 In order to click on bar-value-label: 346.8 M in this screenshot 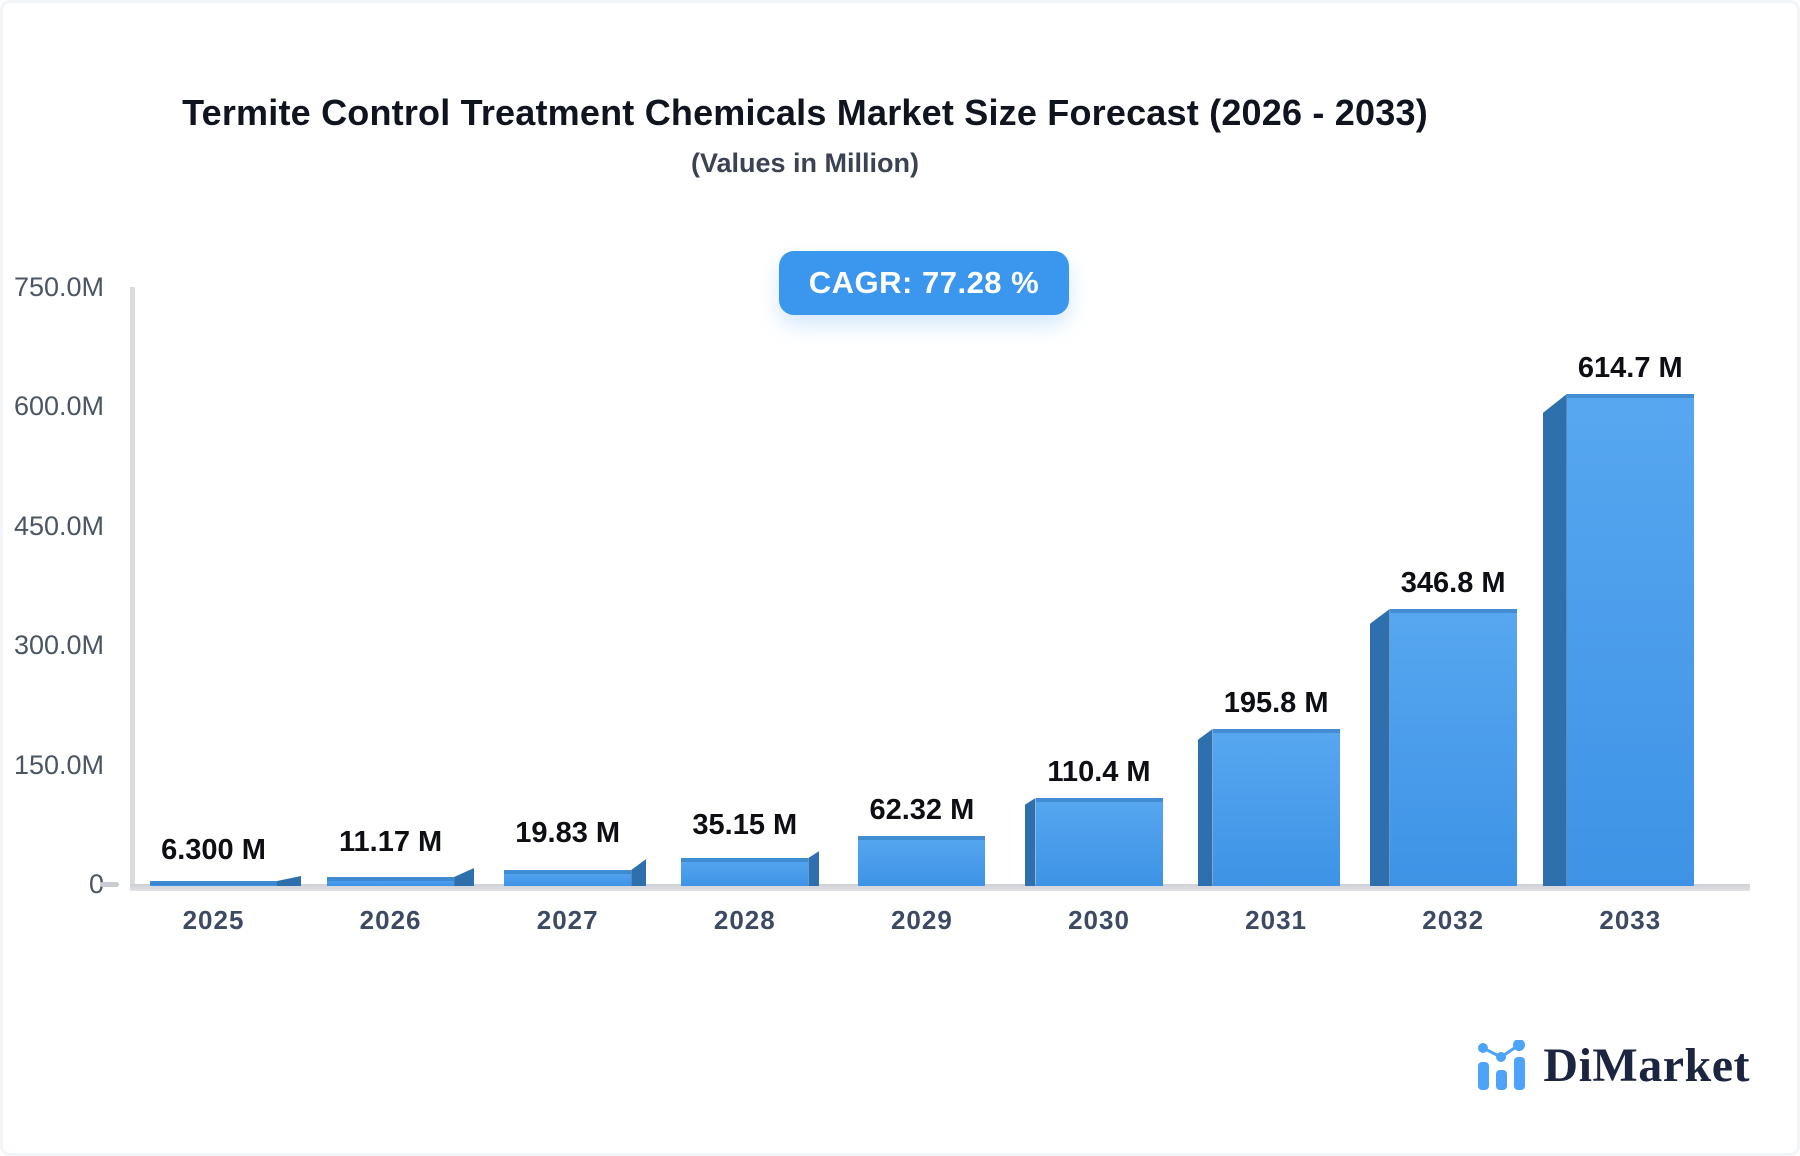, I will do `click(1453, 583)`.